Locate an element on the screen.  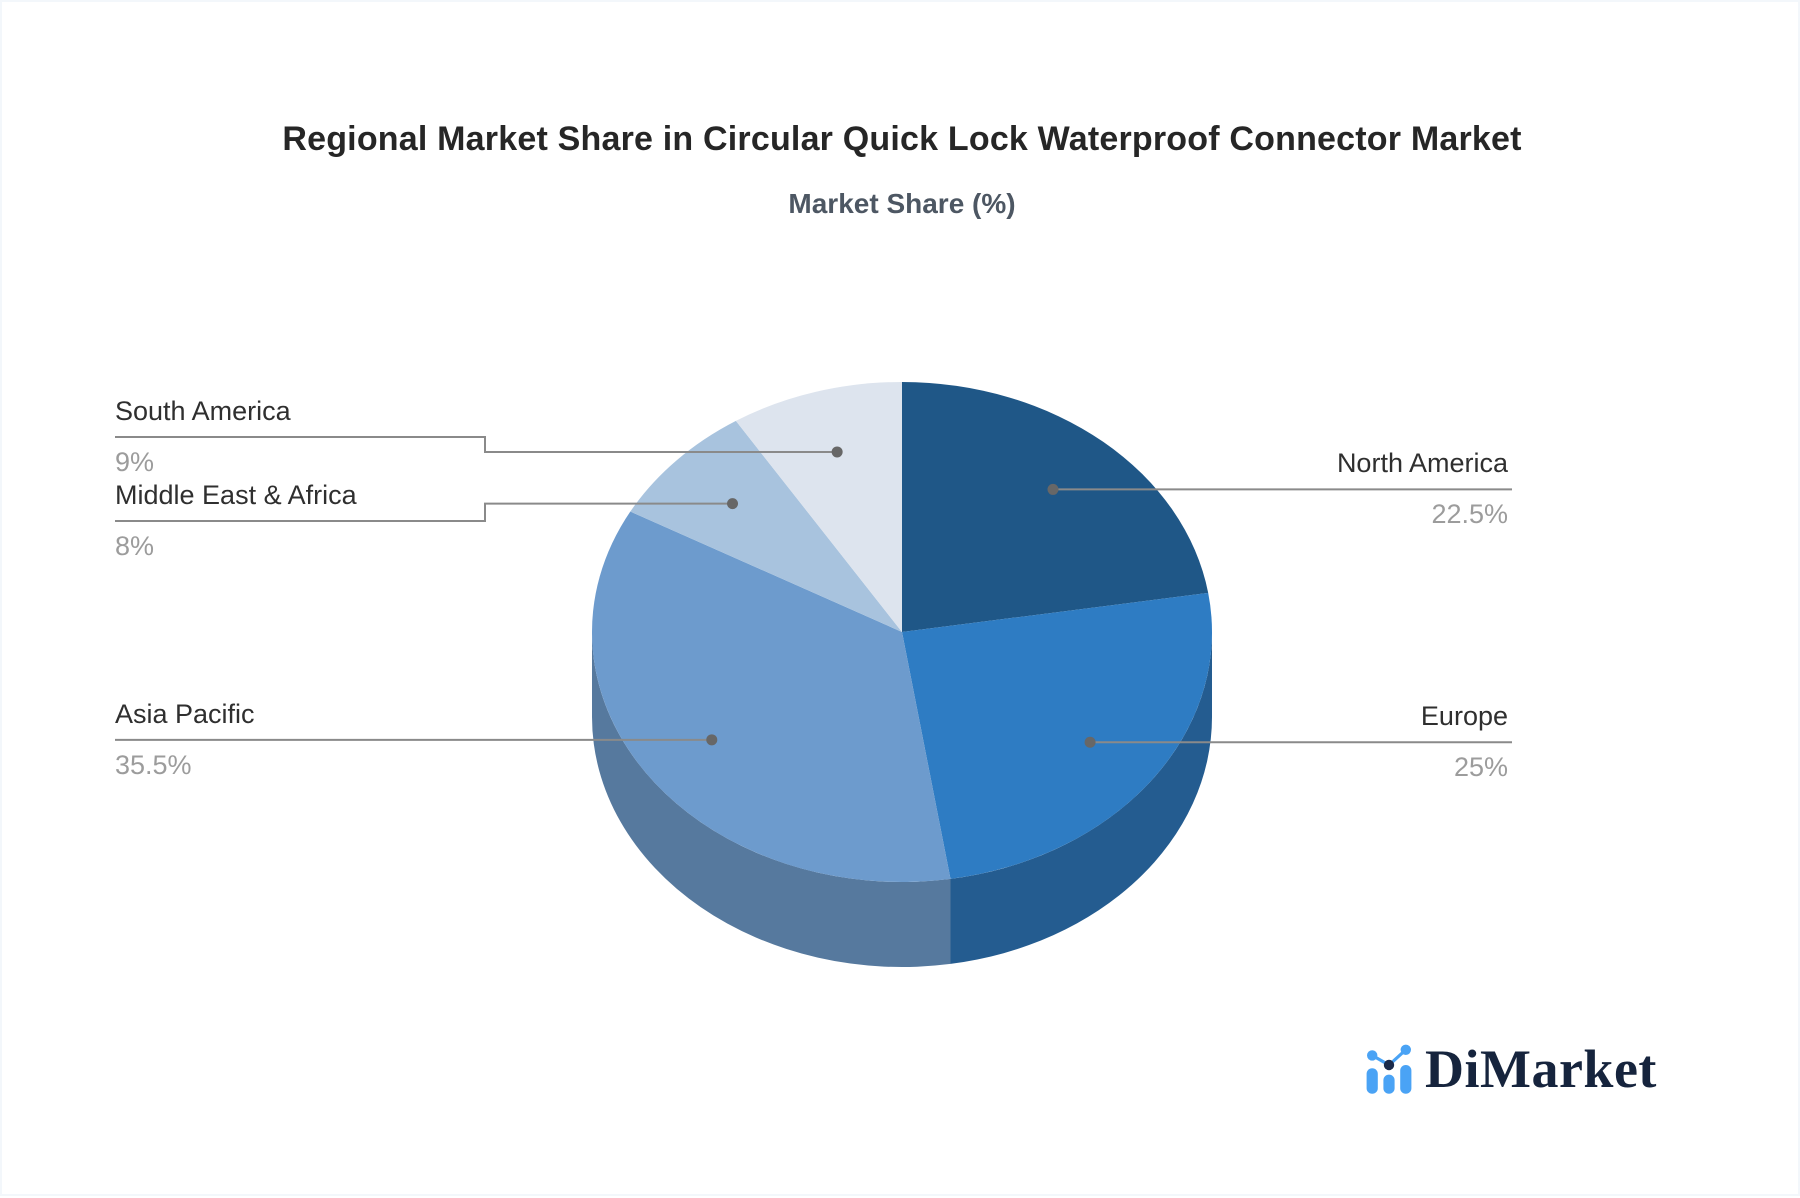
pie-slice-south-america is located at coordinates (818, 507).